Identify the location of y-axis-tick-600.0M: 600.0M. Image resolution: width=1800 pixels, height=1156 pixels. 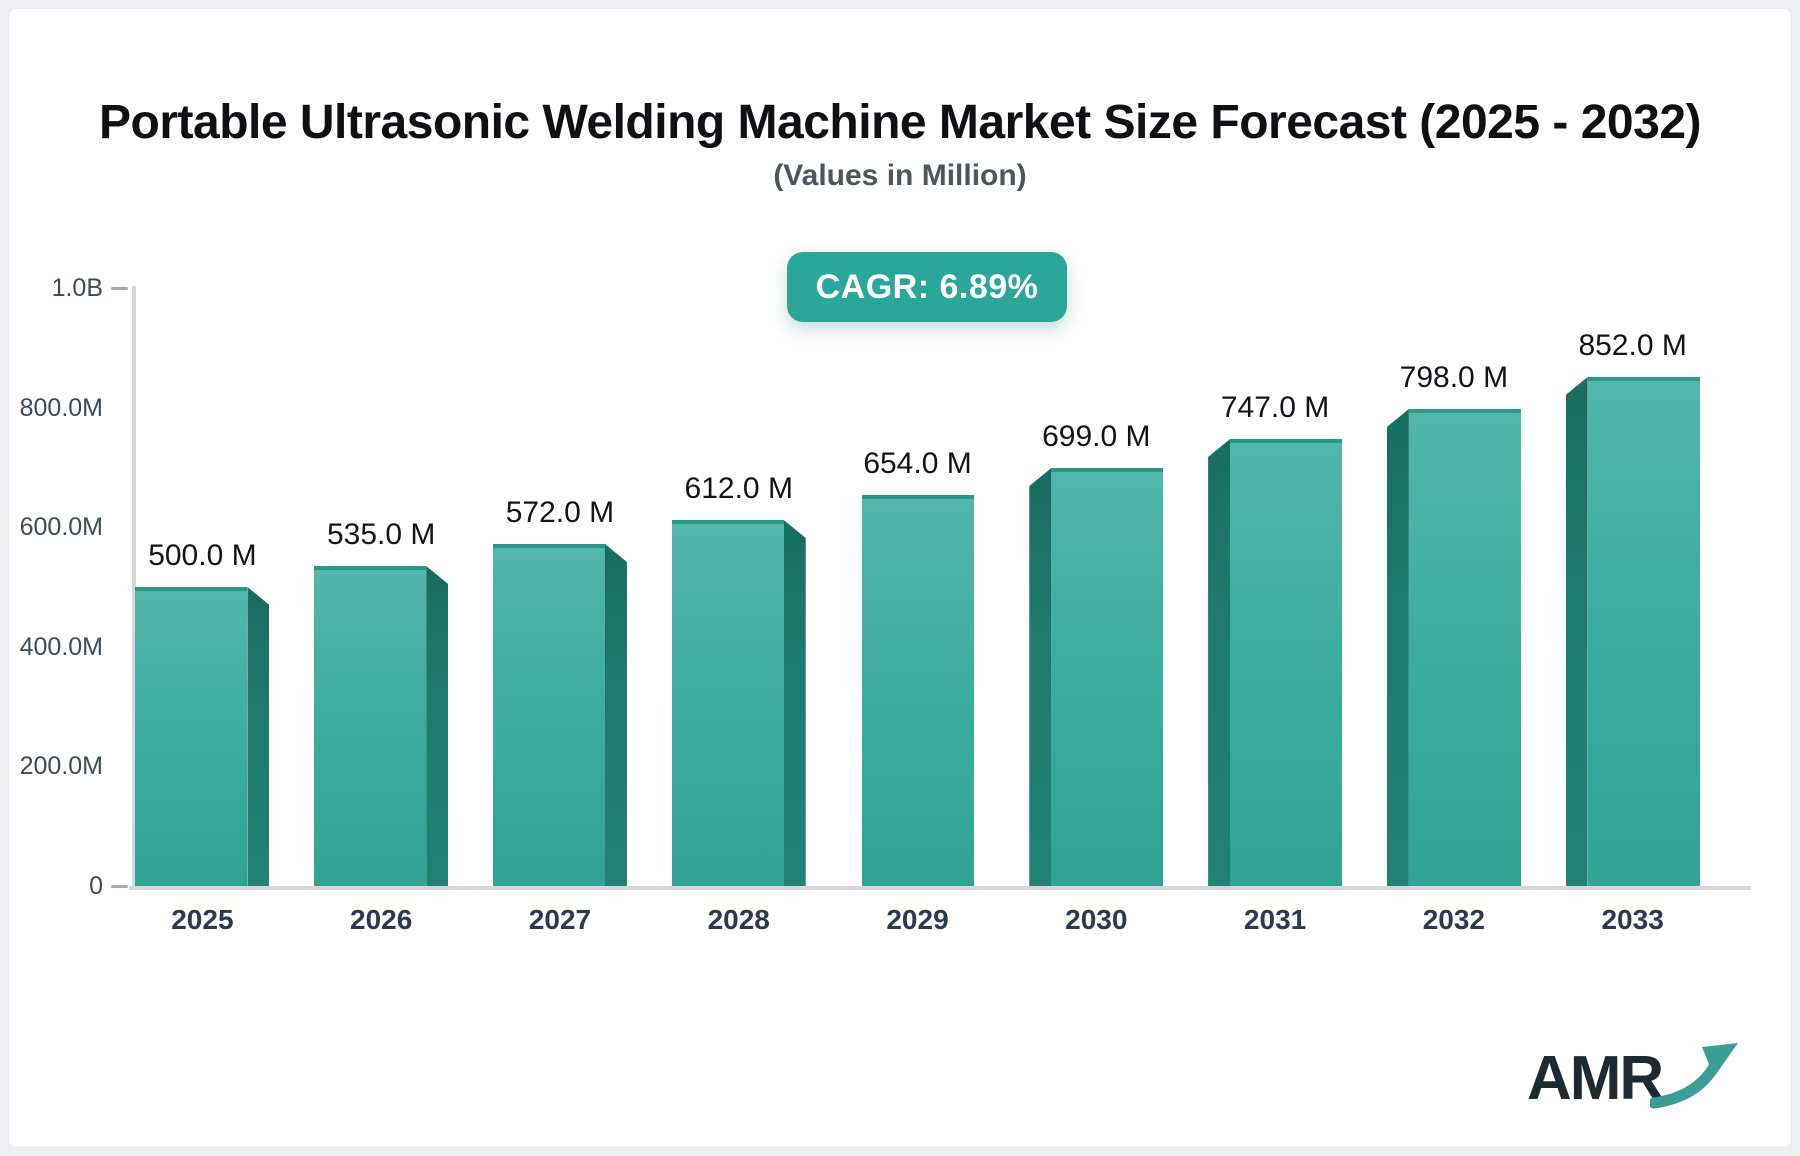
(68, 527).